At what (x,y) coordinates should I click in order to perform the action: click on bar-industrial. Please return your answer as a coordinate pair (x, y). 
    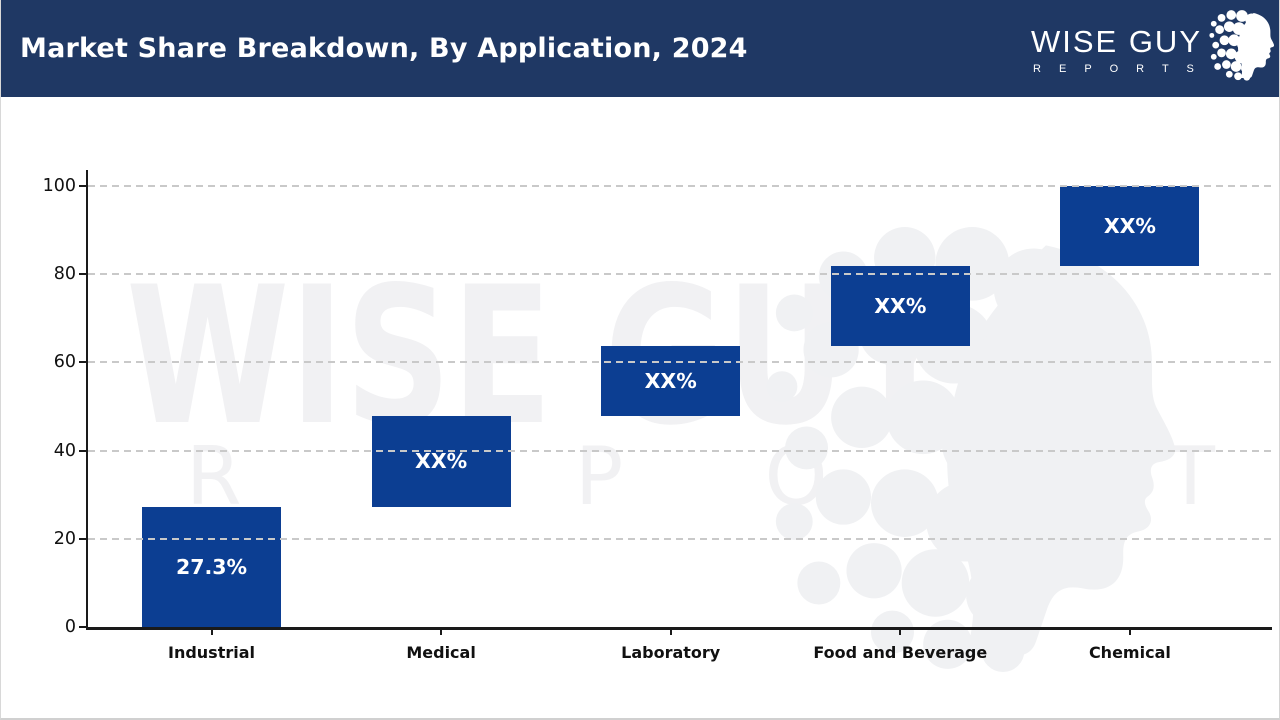
    Looking at the image, I should click on (211, 566).